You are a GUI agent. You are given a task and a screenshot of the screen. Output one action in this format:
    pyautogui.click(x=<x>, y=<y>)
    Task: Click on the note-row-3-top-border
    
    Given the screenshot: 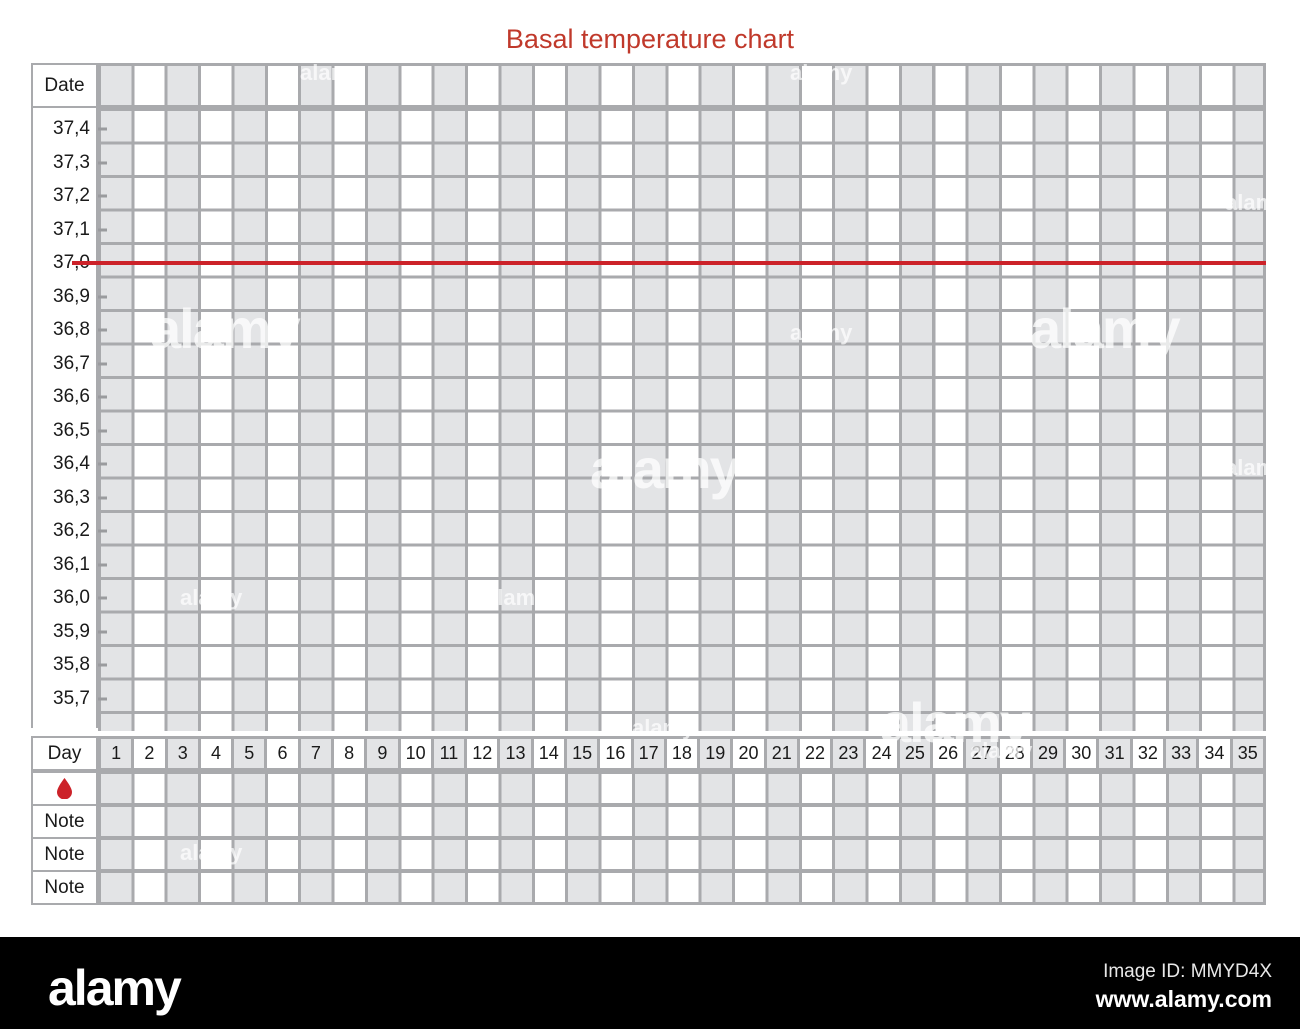 What is the action you would take?
    pyautogui.click(x=682, y=871)
    